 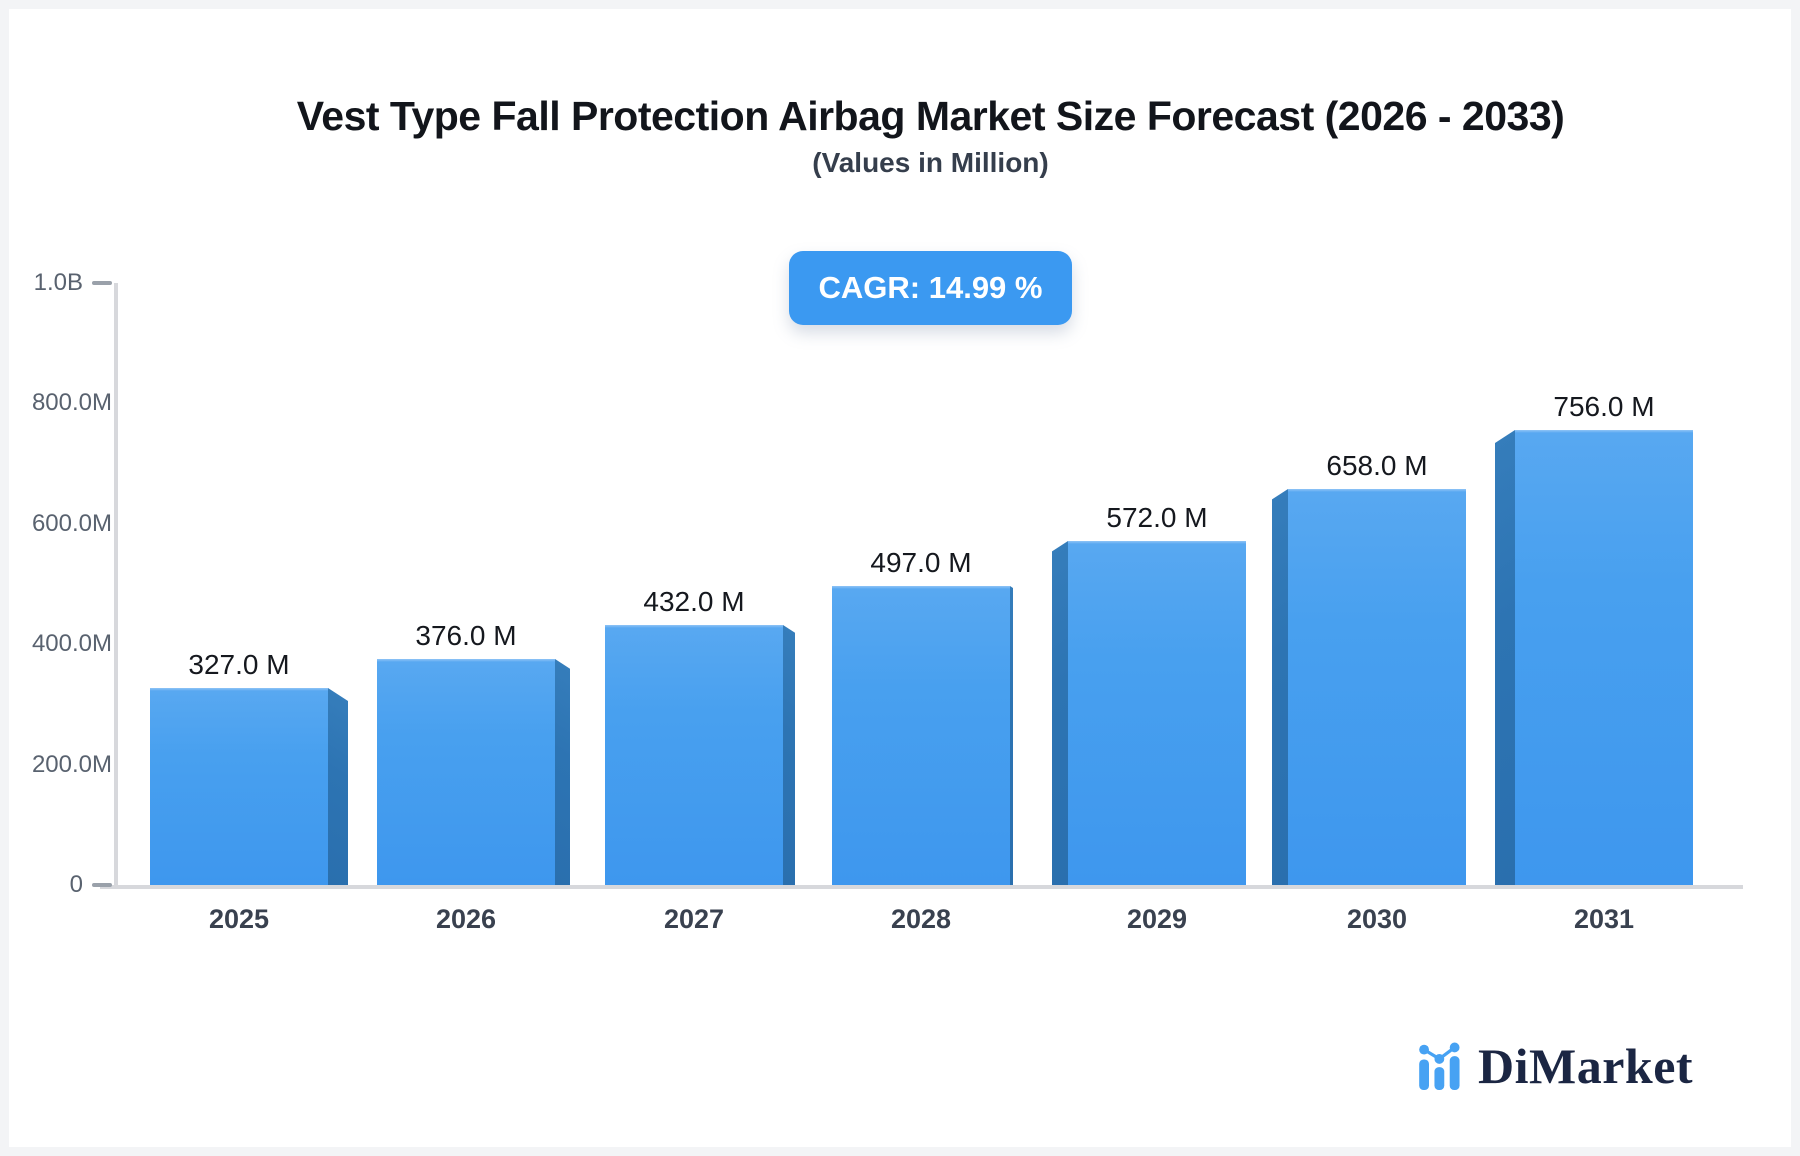 What do you see at coordinates (239, 919) in the screenshot?
I see `x-axis-label: 2025` at bounding box center [239, 919].